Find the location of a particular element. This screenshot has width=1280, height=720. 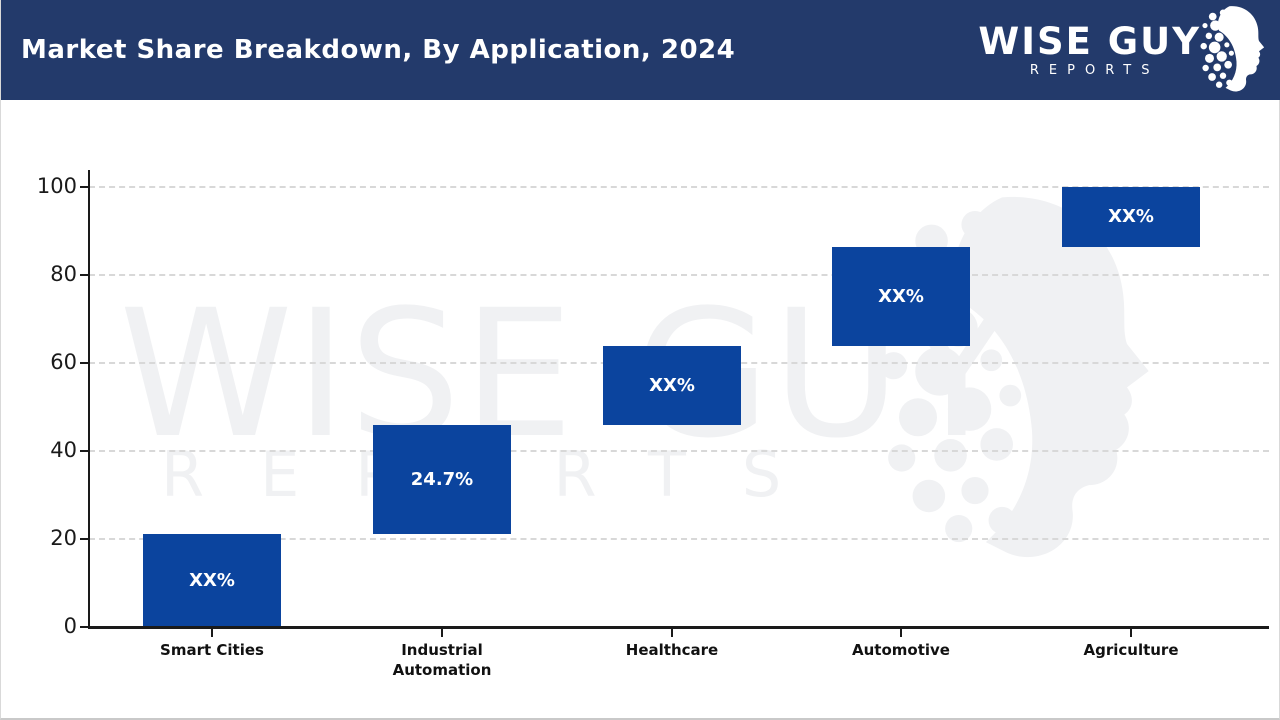

y-tick-label: 60 is located at coordinates (63, 362).